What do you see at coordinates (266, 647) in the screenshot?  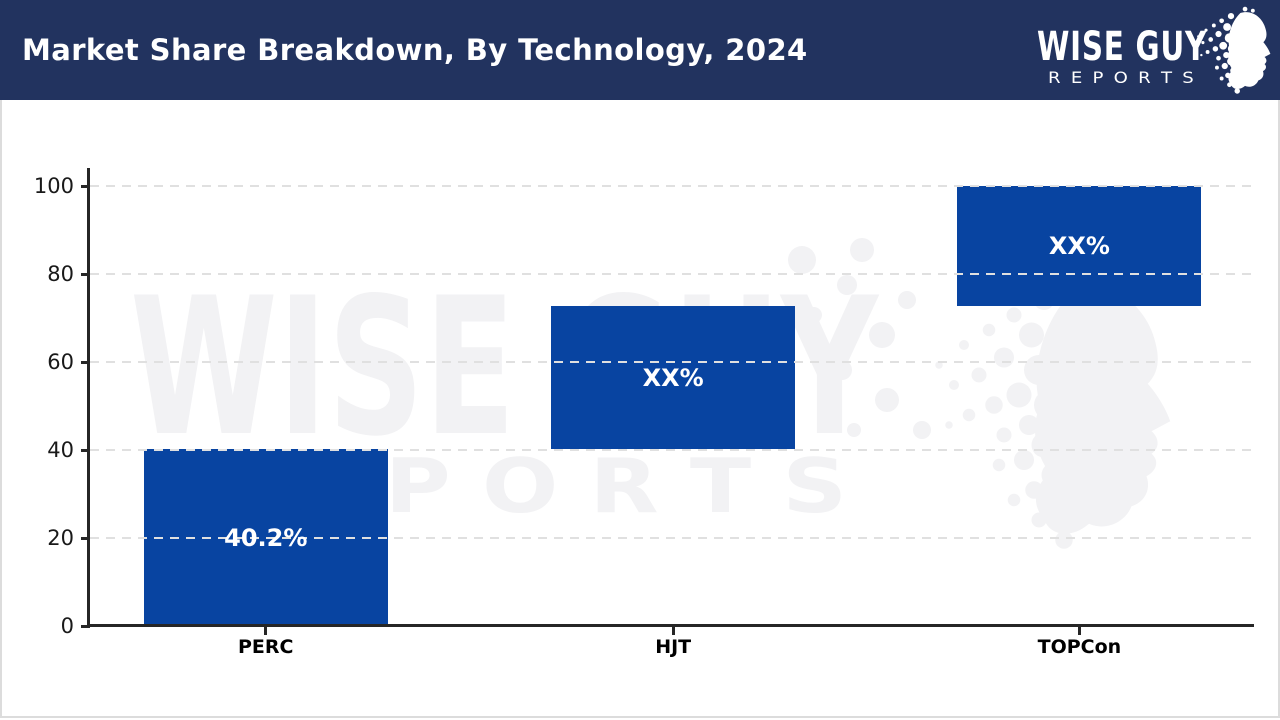 I see `x-axis-category-label: PERC` at bounding box center [266, 647].